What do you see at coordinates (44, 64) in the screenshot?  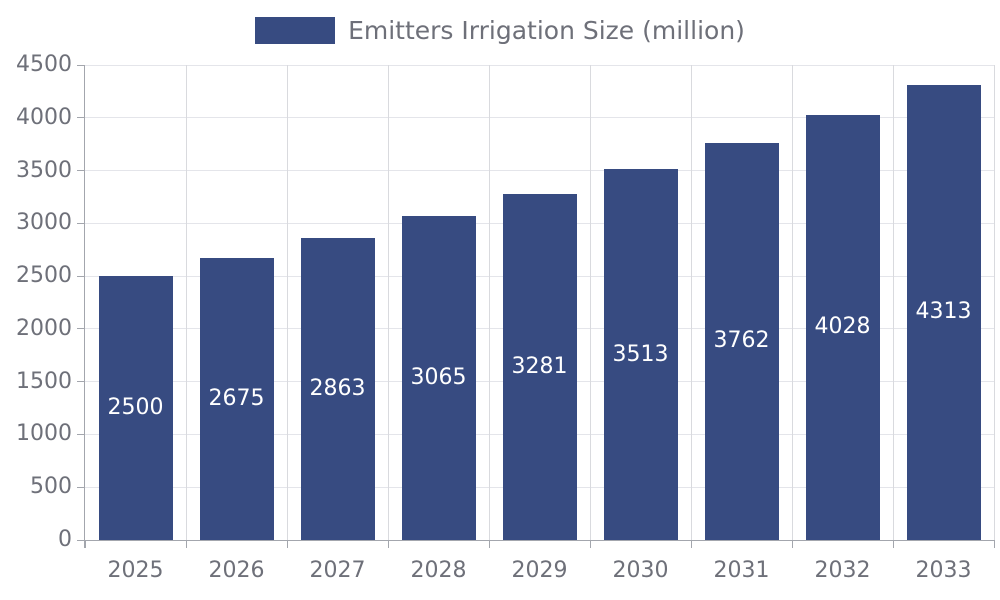 I see `y-axis-label: 4500` at bounding box center [44, 64].